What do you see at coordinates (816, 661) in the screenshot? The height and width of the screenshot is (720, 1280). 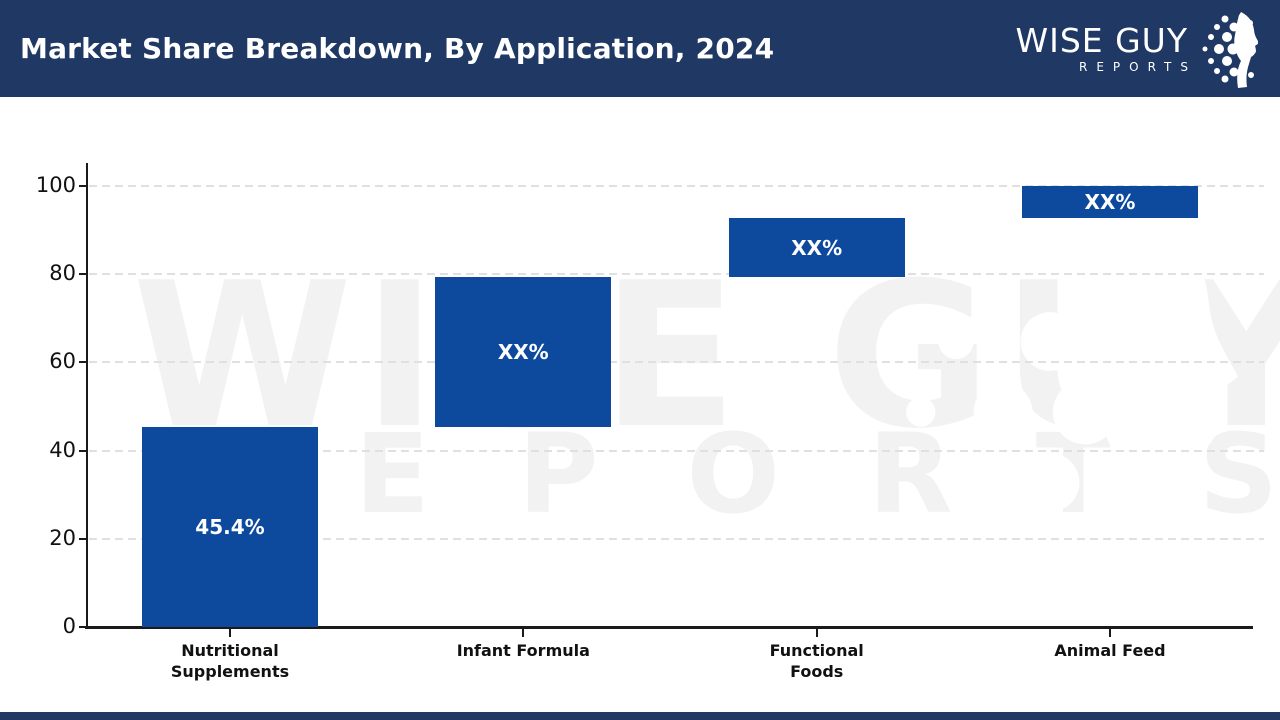 I see `x-axis-label-2: Functional Foods` at bounding box center [816, 661].